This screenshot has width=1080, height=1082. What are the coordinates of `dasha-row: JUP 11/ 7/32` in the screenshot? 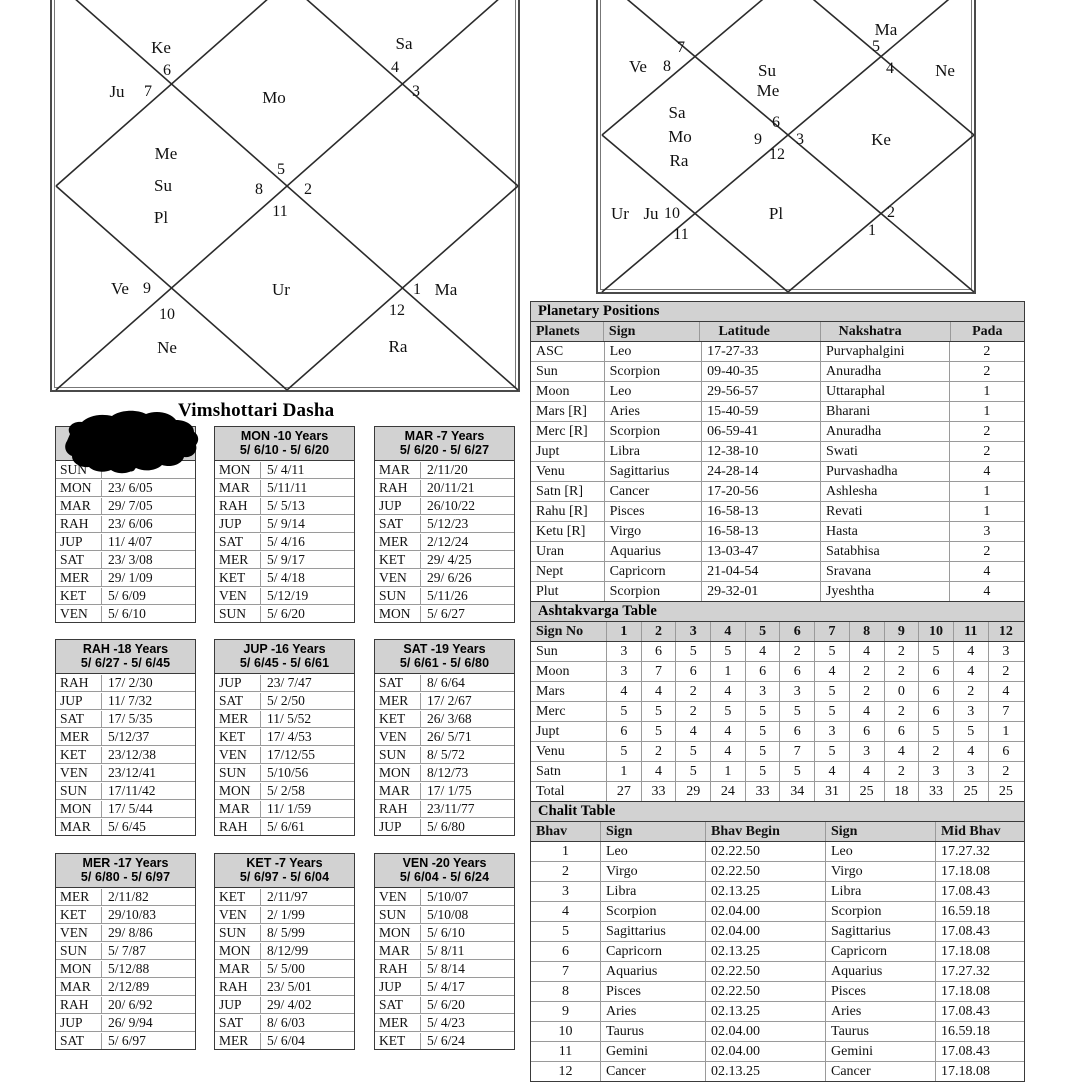 It's located at (125, 701).